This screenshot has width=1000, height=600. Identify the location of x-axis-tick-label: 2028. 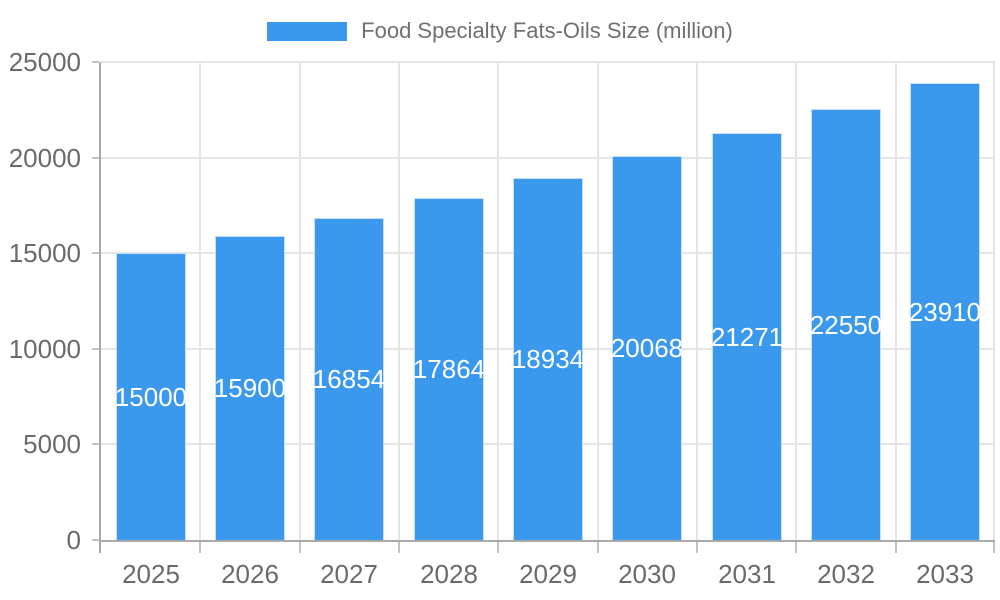
(449, 574).